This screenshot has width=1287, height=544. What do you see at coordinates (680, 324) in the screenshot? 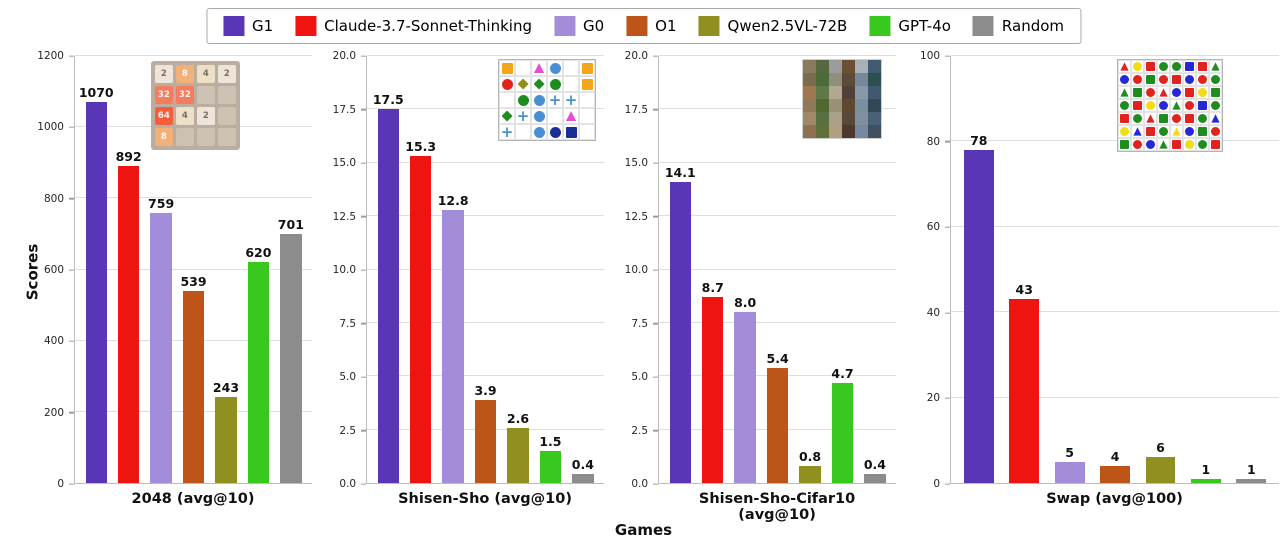
I see `bar-G1: 14.1` at bounding box center [680, 324].